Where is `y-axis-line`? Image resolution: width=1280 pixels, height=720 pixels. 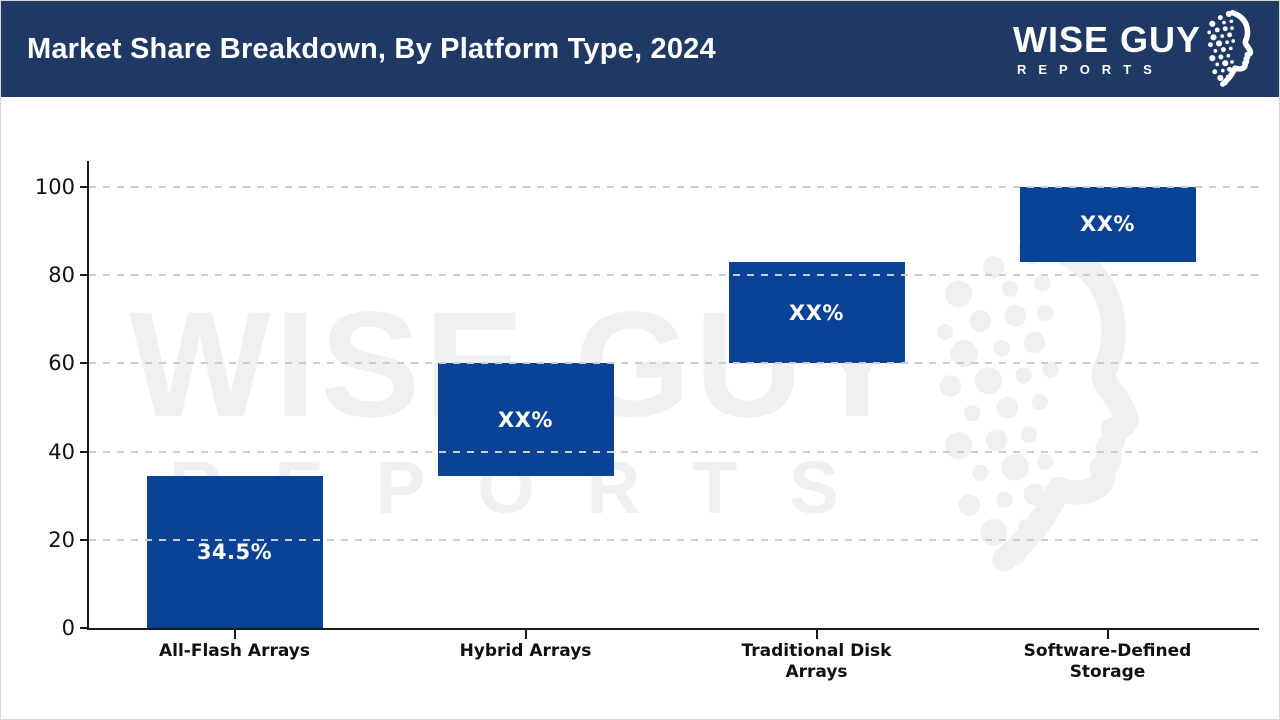 y-axis-line is located at coordinates (88, 395).